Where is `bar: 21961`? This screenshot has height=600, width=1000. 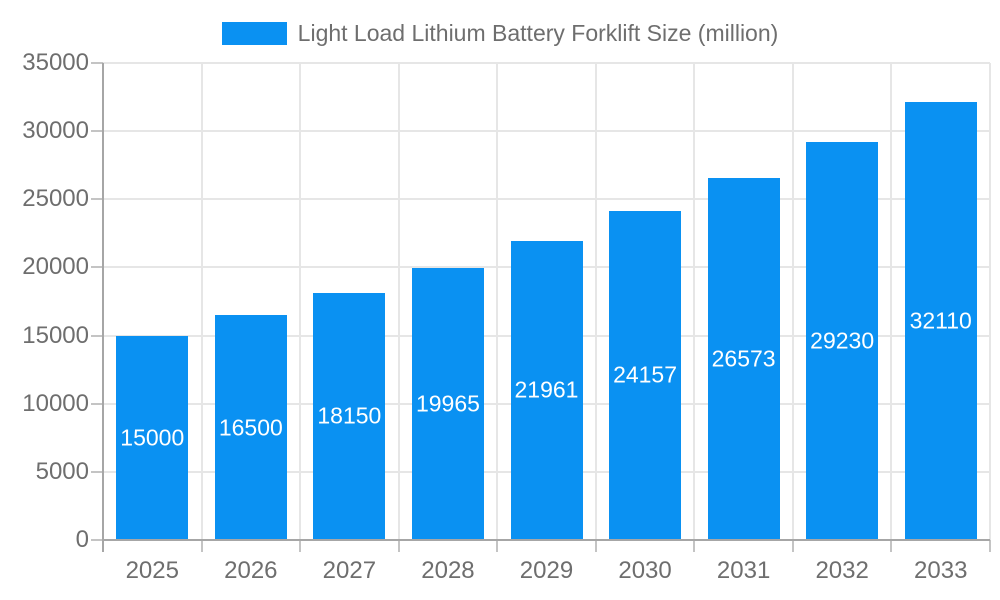 bar: 21961 is located at coordinates (546, 390).